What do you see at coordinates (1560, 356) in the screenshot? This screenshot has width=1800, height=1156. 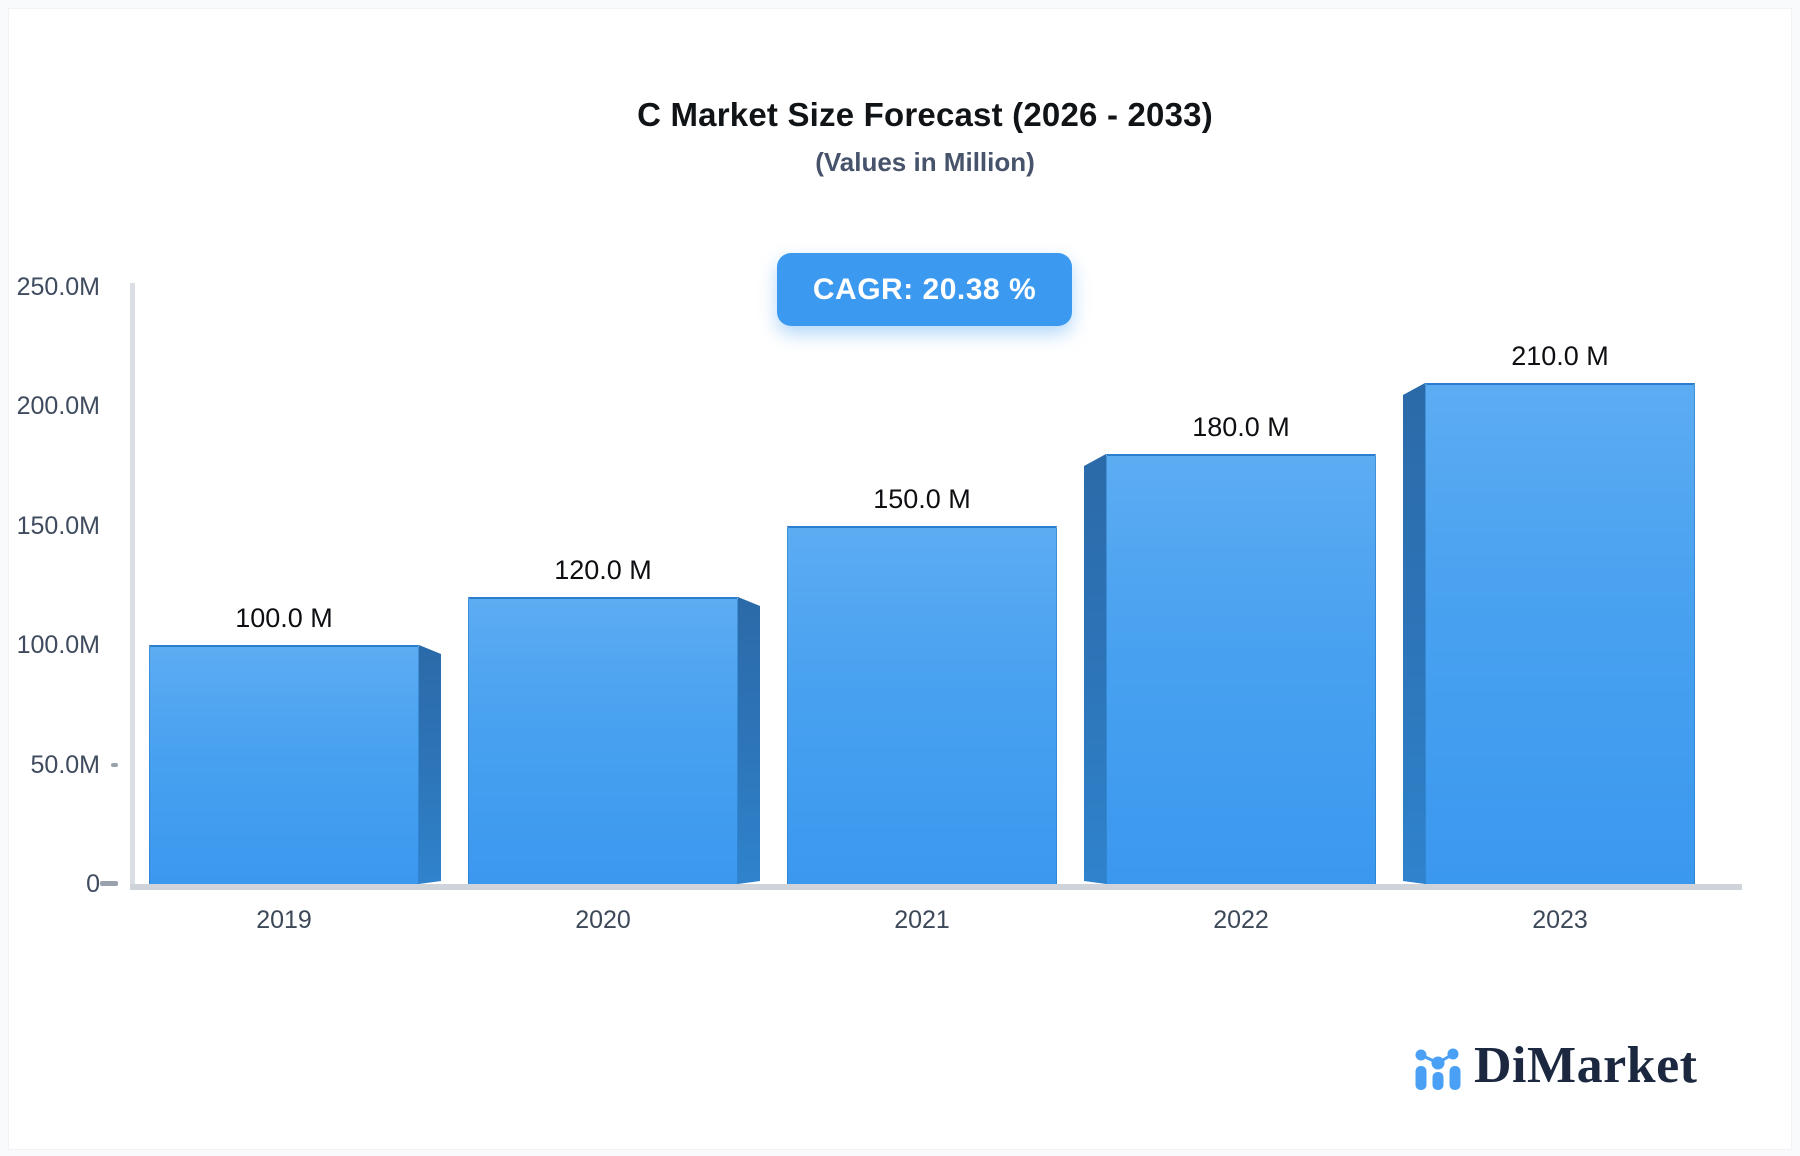 I see `bar-value-label-2023: 210.0 M` at bounding box center [1560, 356].